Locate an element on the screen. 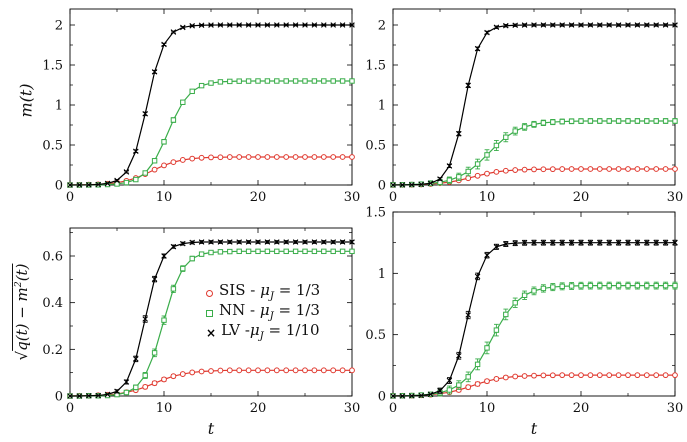 The height and width of the screenshot is (442, 687). y-tick-label: 0.6 is located at coordinates (52, 257).